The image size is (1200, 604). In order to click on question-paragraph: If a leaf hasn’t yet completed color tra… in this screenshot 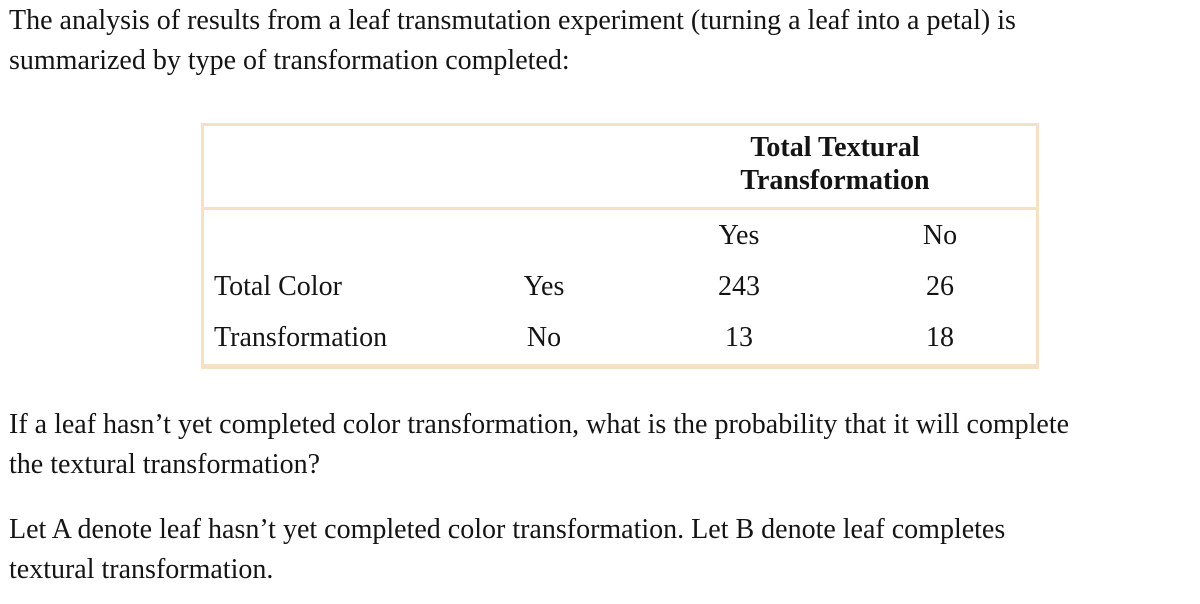, I will do `click(539, 445)`.